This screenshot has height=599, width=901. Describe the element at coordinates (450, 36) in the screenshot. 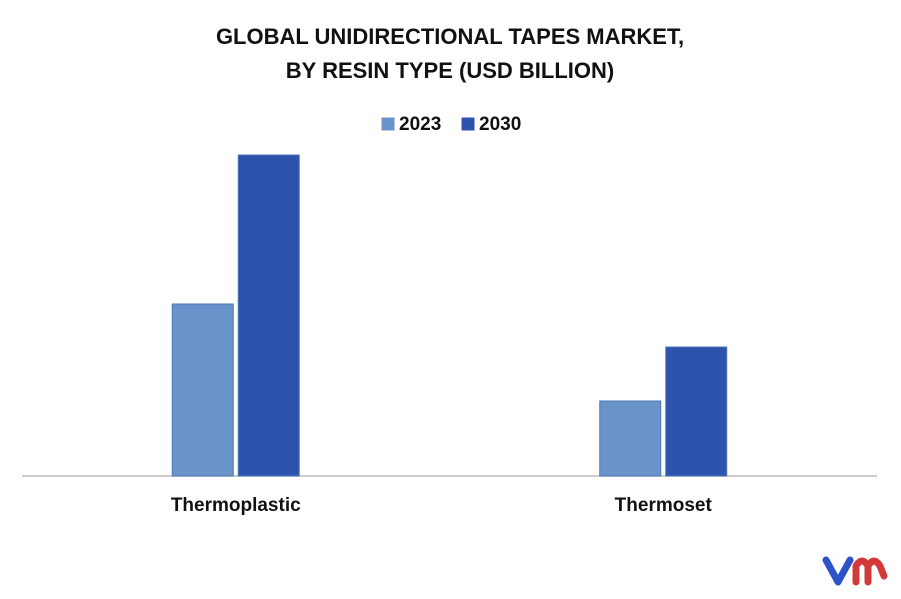

I see `chart-title: GLOBAL UNIDIRECTIONAL TAPES MARKET,` at that location.